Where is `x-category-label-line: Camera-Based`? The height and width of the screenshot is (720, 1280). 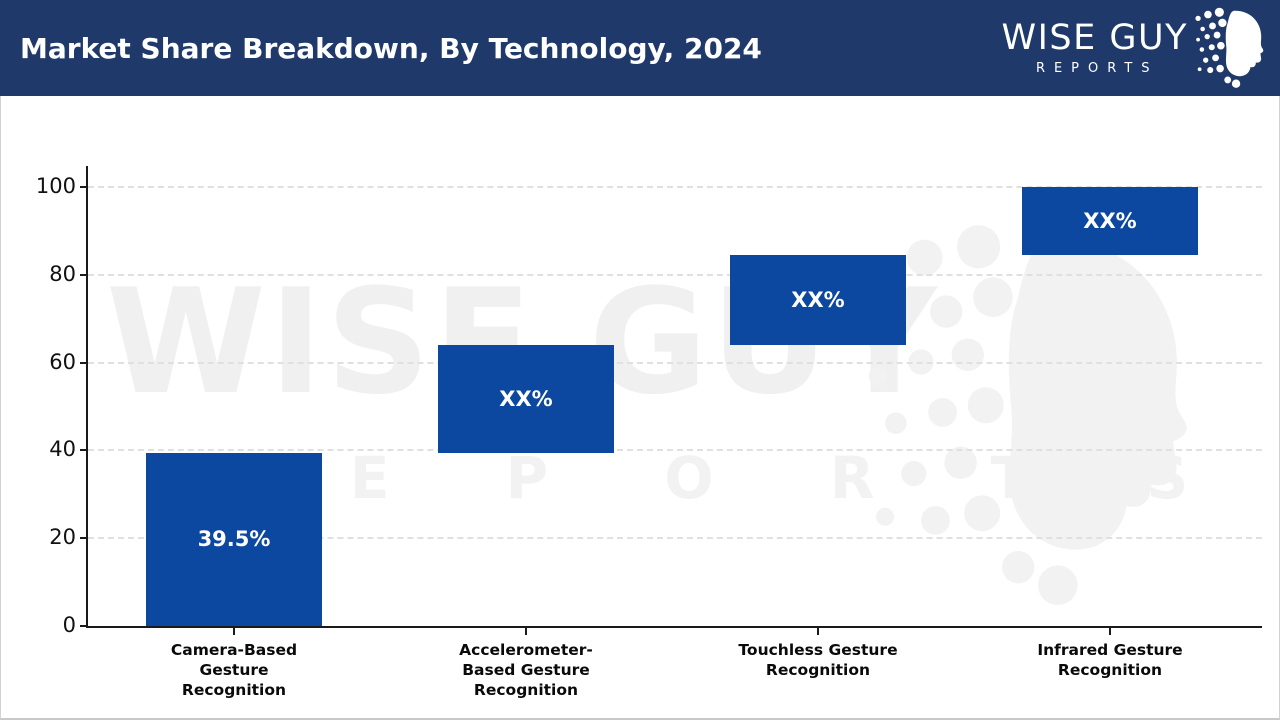
x-category-label-line: Camera-Based is located at coordinates (234, 650).